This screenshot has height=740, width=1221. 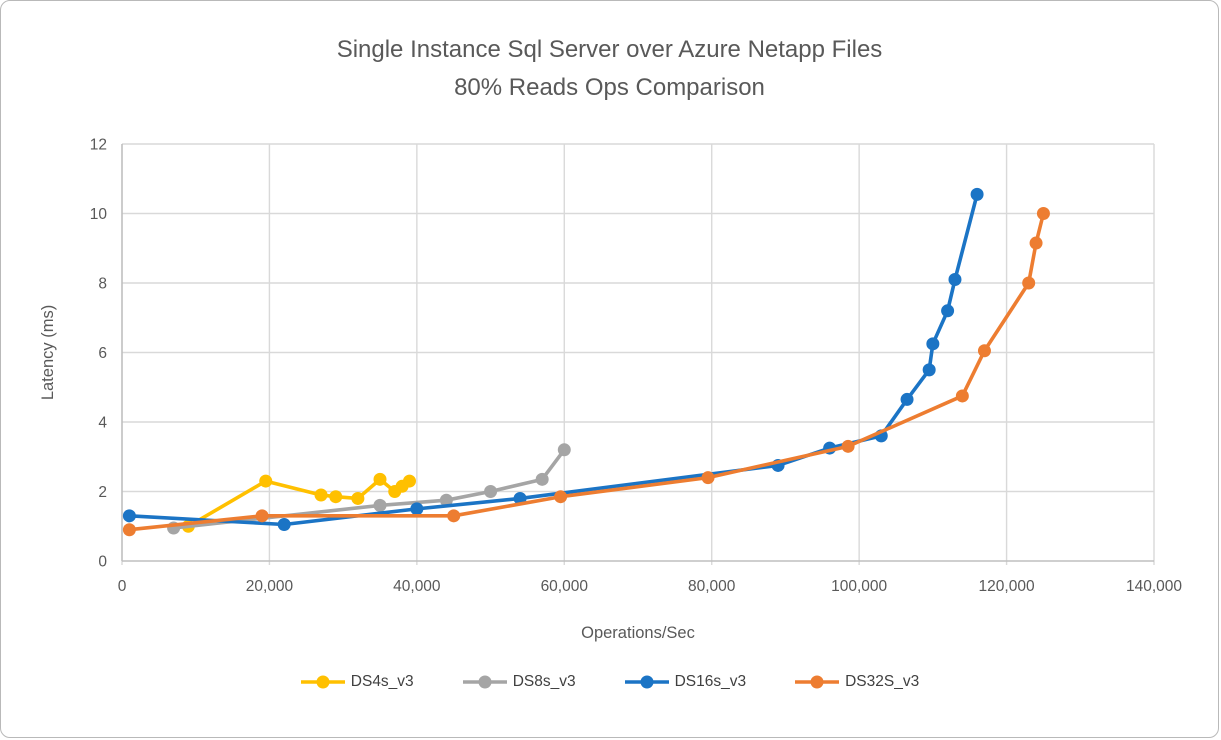 What do you see at coordinates (712, 586) in the screenshot?
I see `x-tick-label: 80,000` at bounding box center [712, 586].